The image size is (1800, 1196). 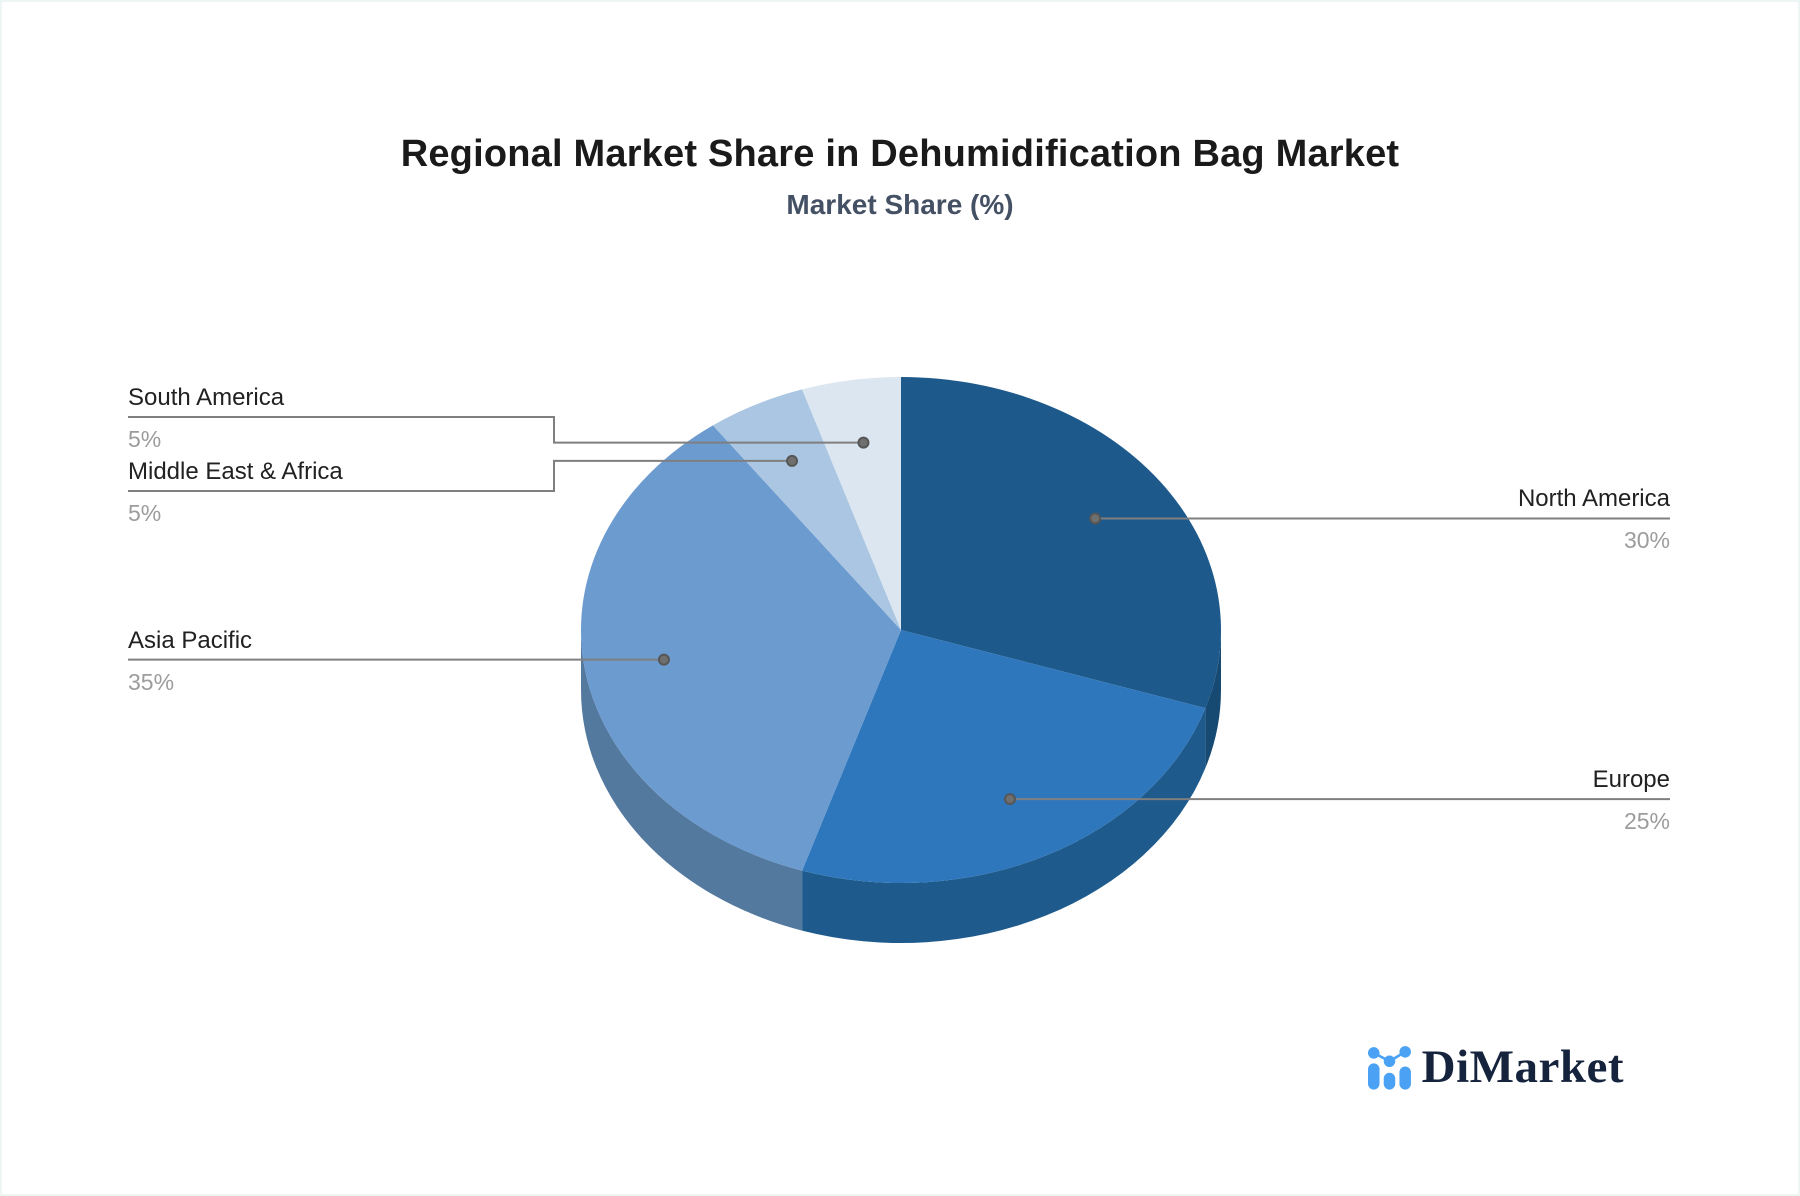 I want to click on pie-slice-south-america, so click(x=851, y=503).